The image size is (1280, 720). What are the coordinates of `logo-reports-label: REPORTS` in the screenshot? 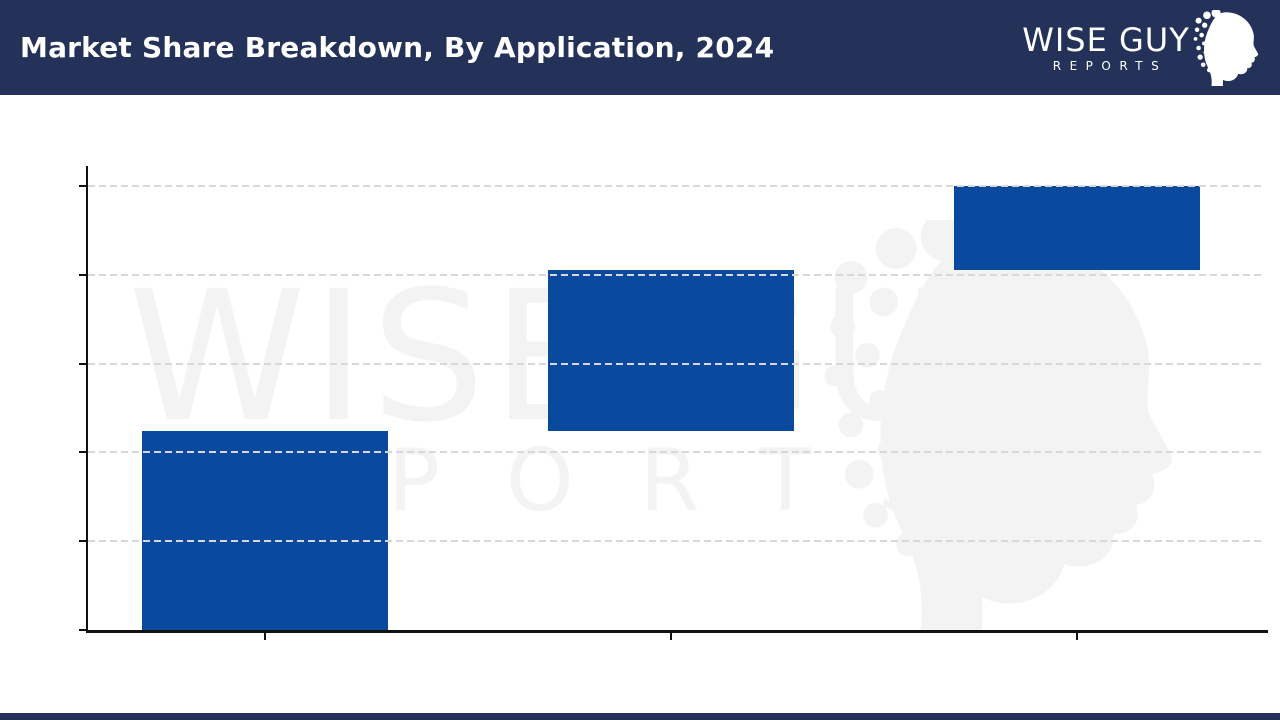 It's located at (1110, 66).